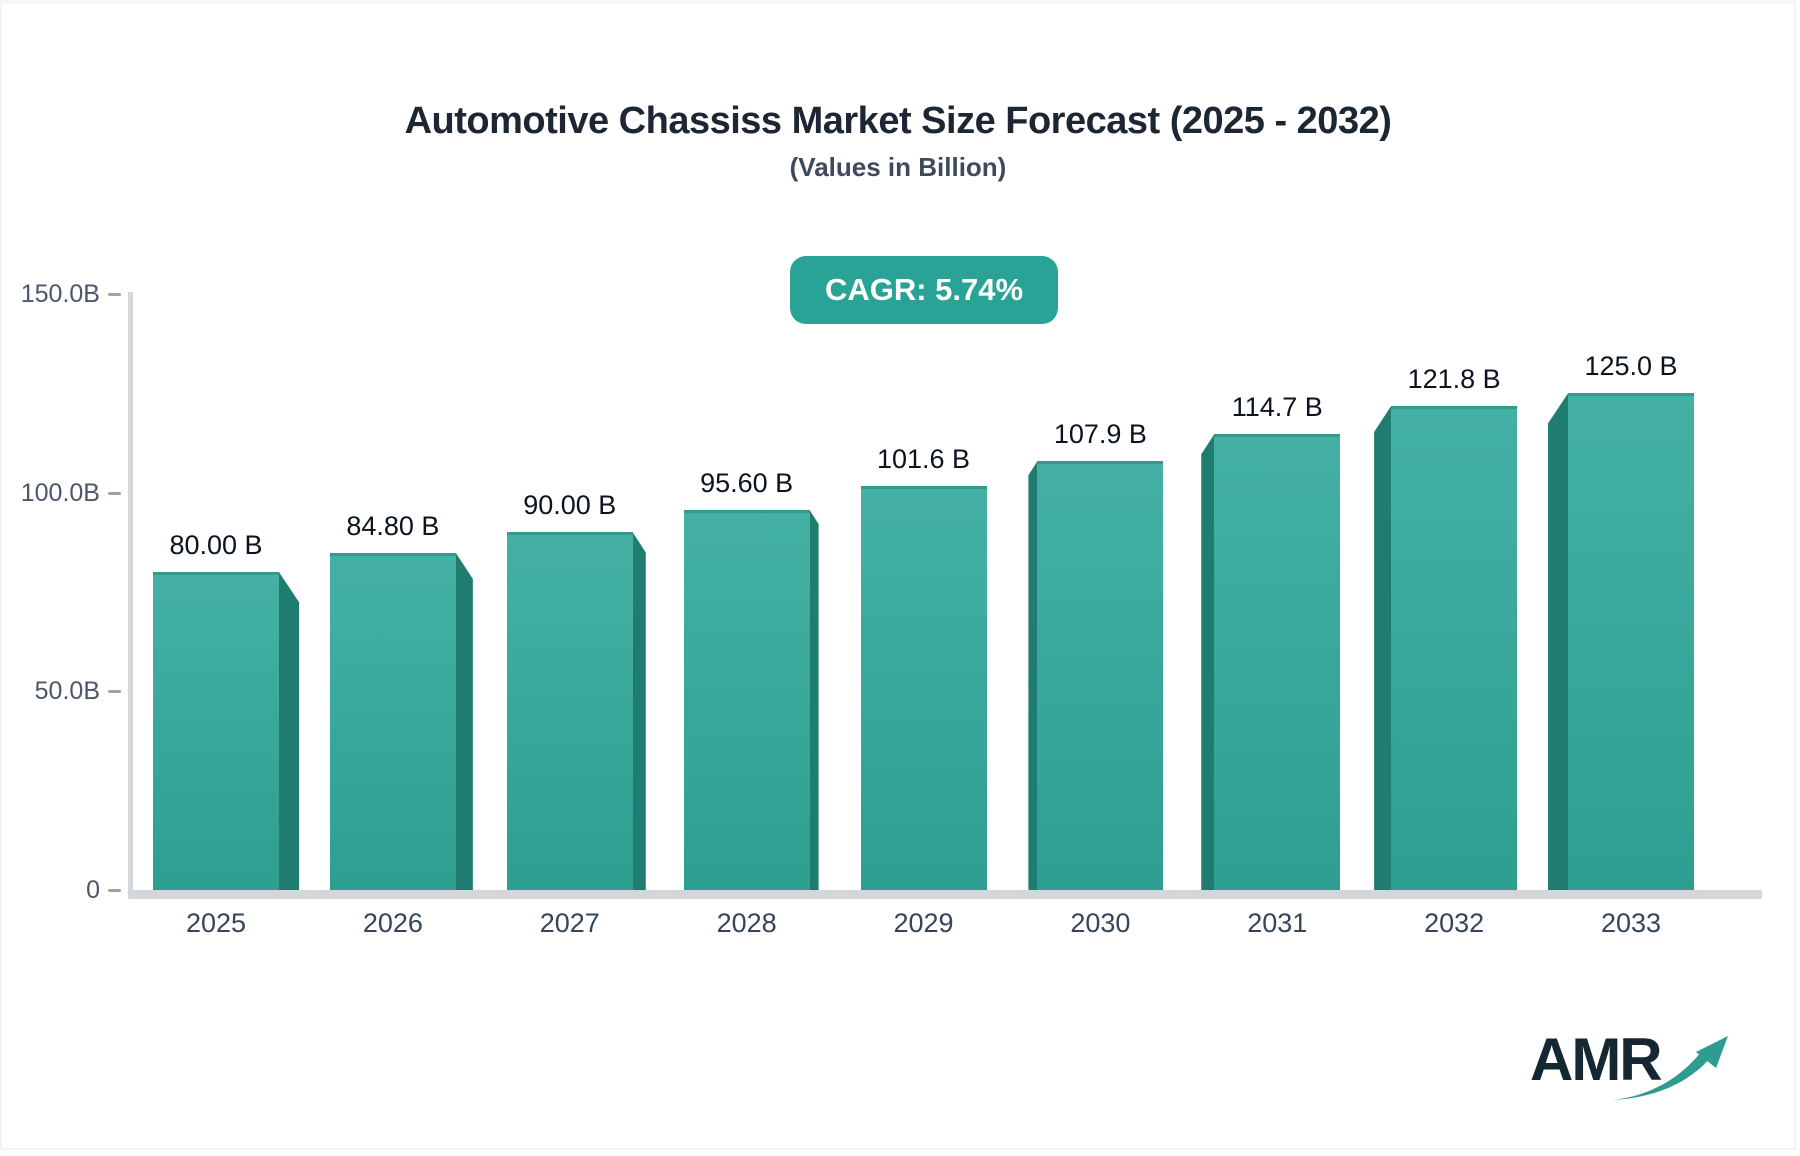 This screenshot has height=1156, width=1800. What do you see at coordinates (923, 923) in the screenshot?
I see `x-tick-label: 2029` at bounding box center [923, 923].